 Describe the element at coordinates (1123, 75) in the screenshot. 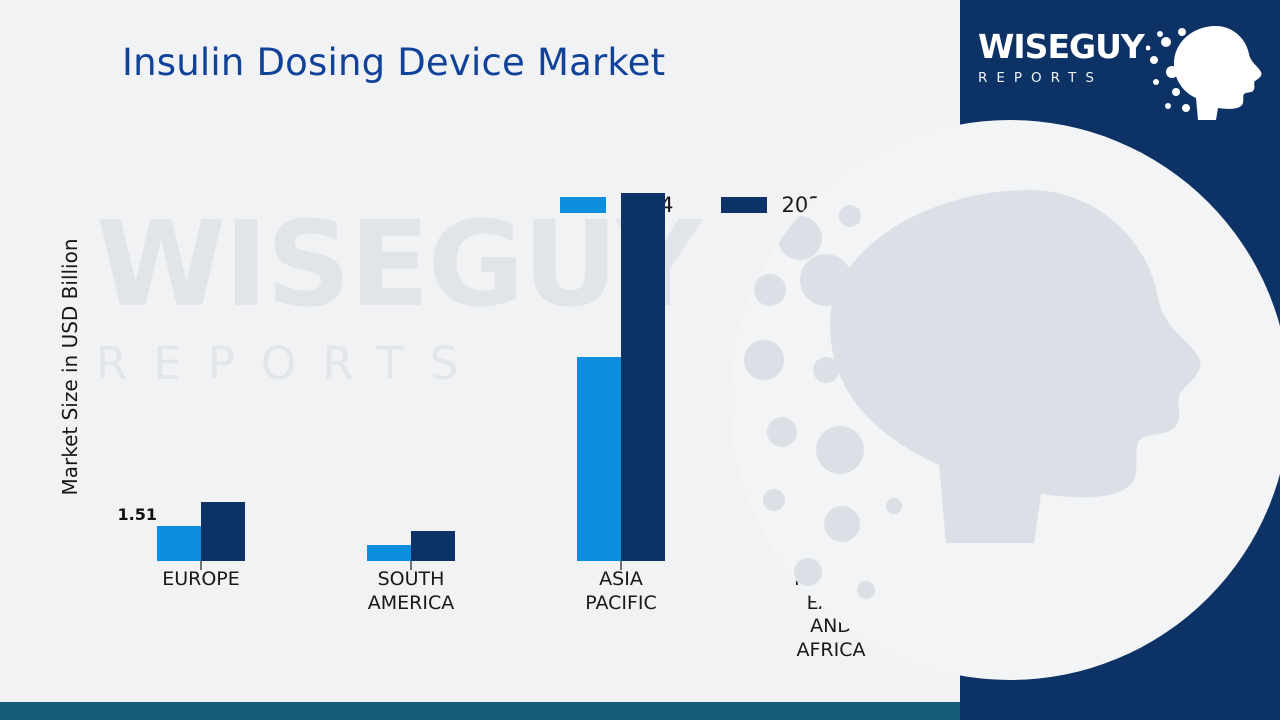

I see `brand-logo: WISEGUY REPORTS` at that location.